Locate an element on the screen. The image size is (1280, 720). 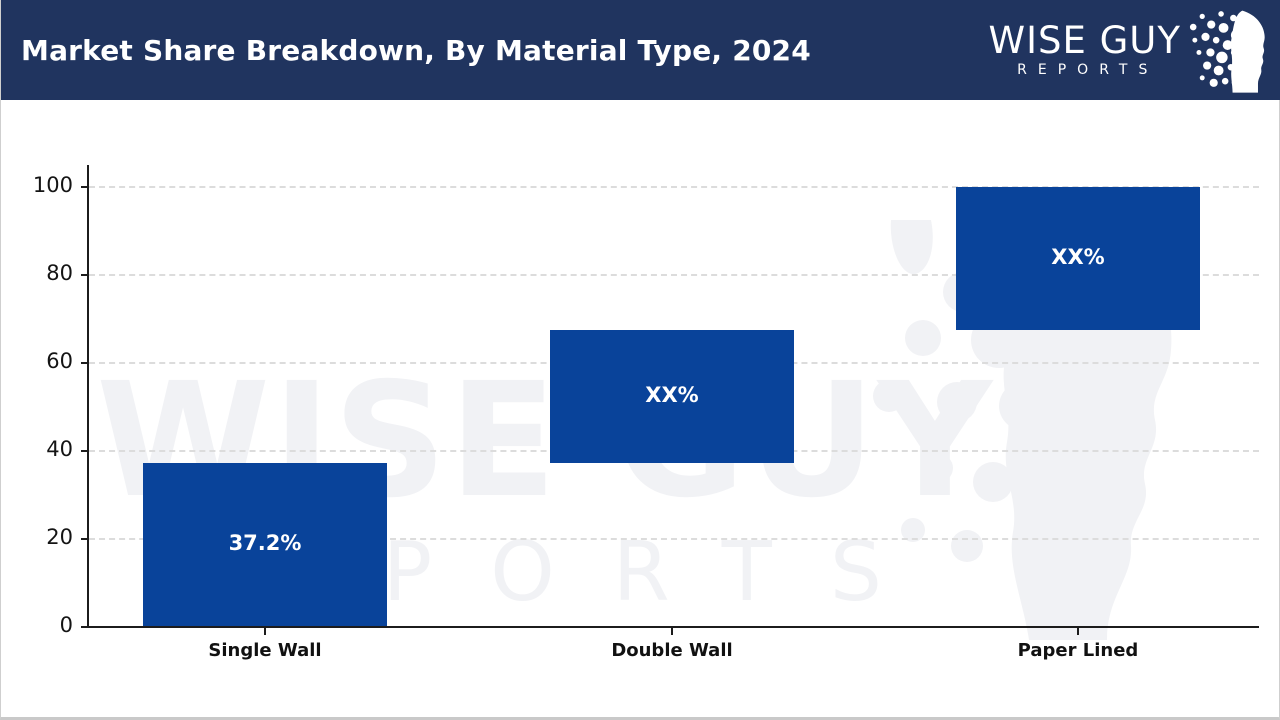
y-axis-line is located at coordinates (88, 396).